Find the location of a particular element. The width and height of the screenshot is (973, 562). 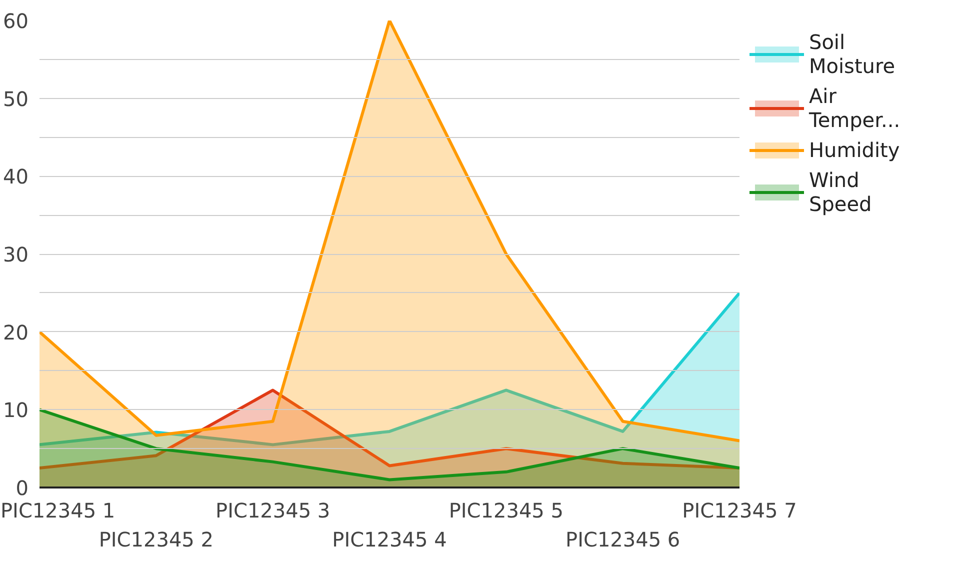

legend-label: Soil Moisture is located at coordinates (852, 54).